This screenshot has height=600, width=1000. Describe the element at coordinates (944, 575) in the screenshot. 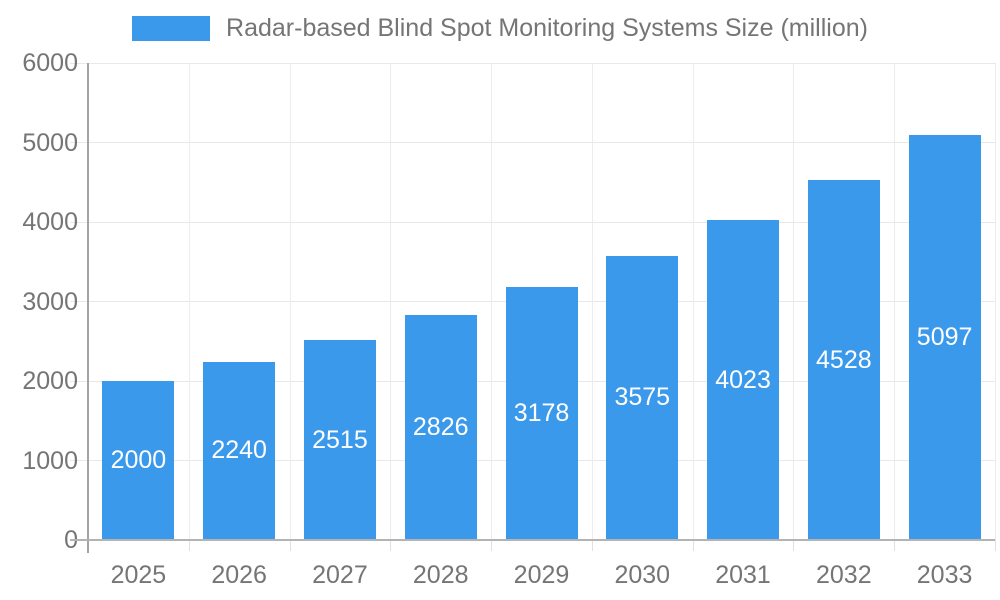

I see `x-axis-tick-label: 2033` at that location.